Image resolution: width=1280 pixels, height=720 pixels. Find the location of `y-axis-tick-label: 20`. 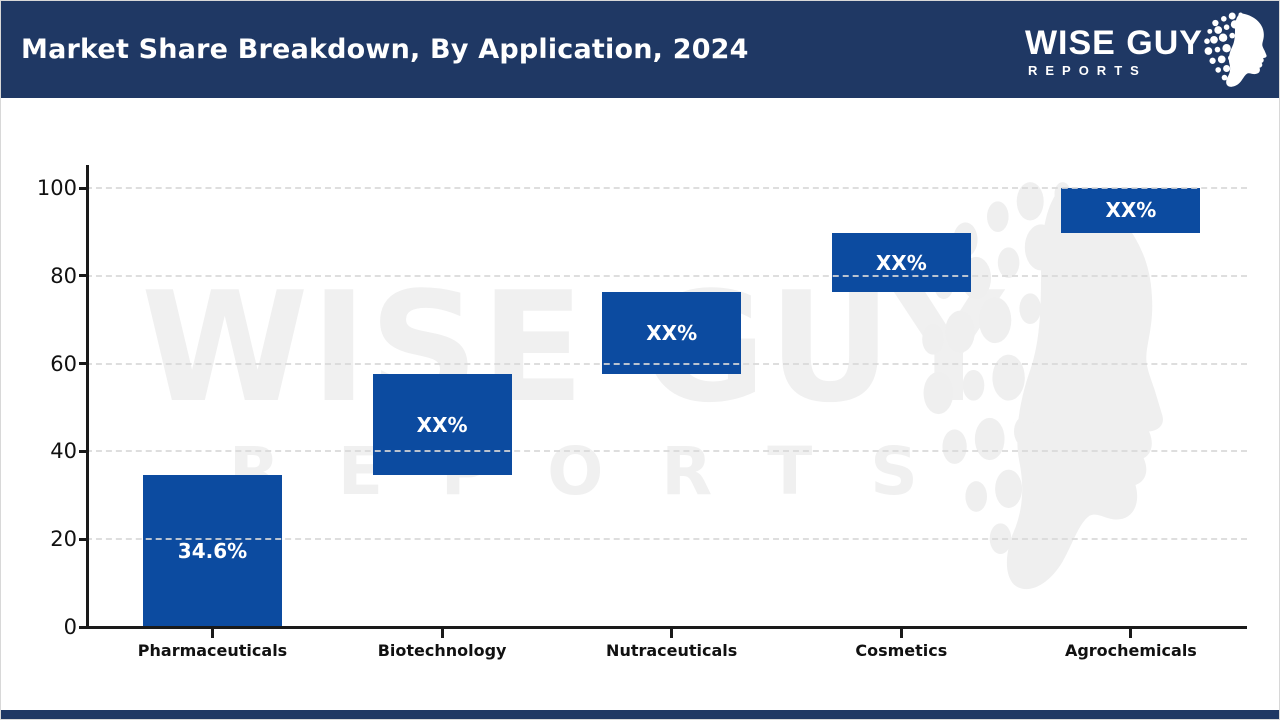

y-axis-tick-label: 20 is located at coordinates (63, 539).